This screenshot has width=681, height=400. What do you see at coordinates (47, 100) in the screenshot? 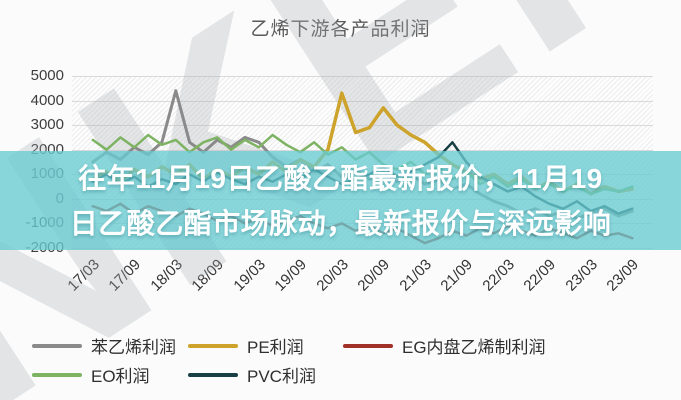
I see `y-tick-label-4000: 4000` at bounding box center [47, 100].